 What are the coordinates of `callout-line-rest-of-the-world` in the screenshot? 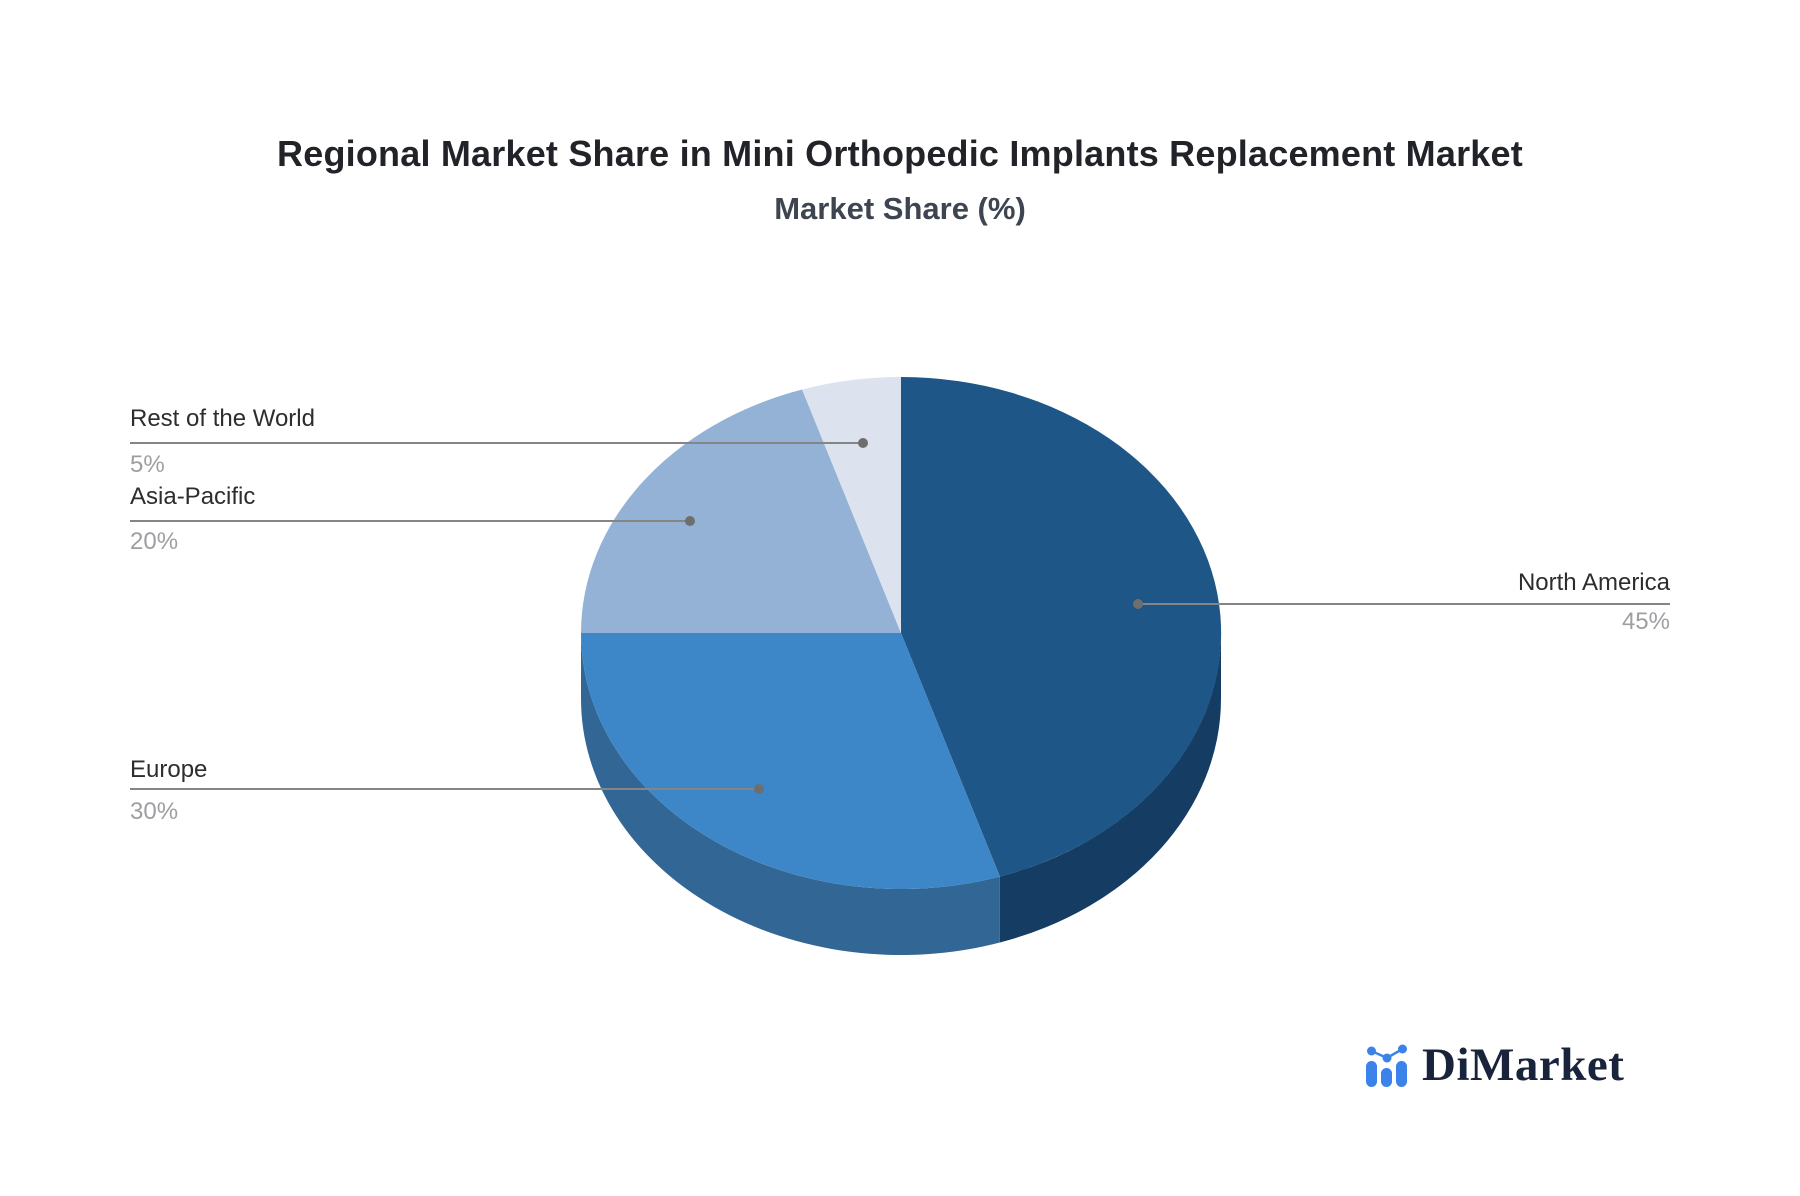 It's located at (496, 443).